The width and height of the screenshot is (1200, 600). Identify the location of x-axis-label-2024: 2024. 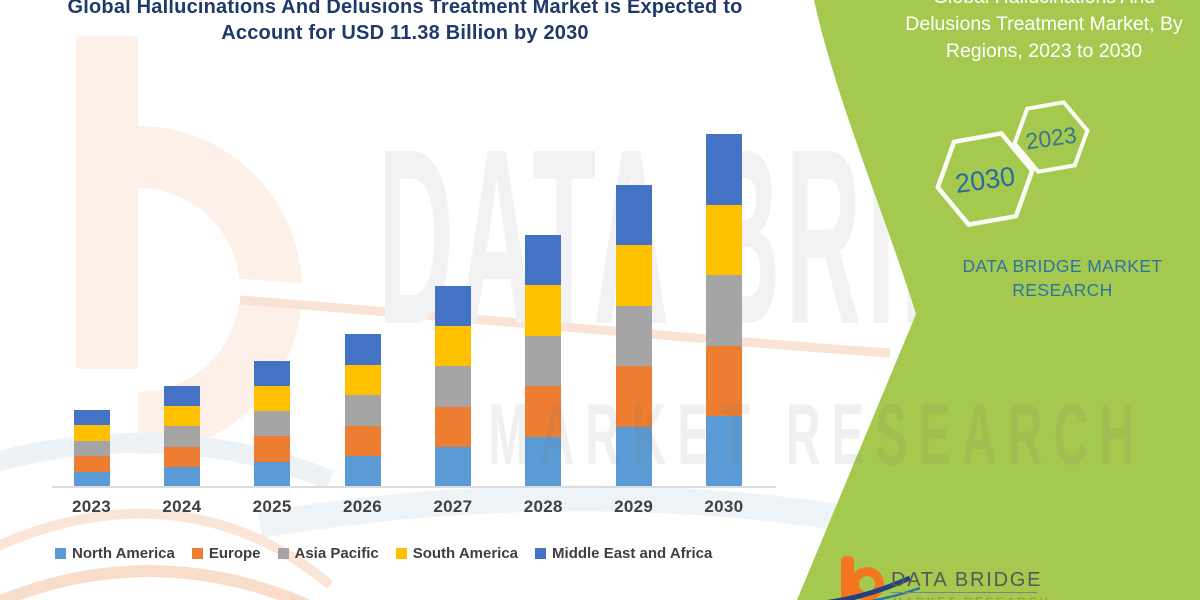
(182, 506).